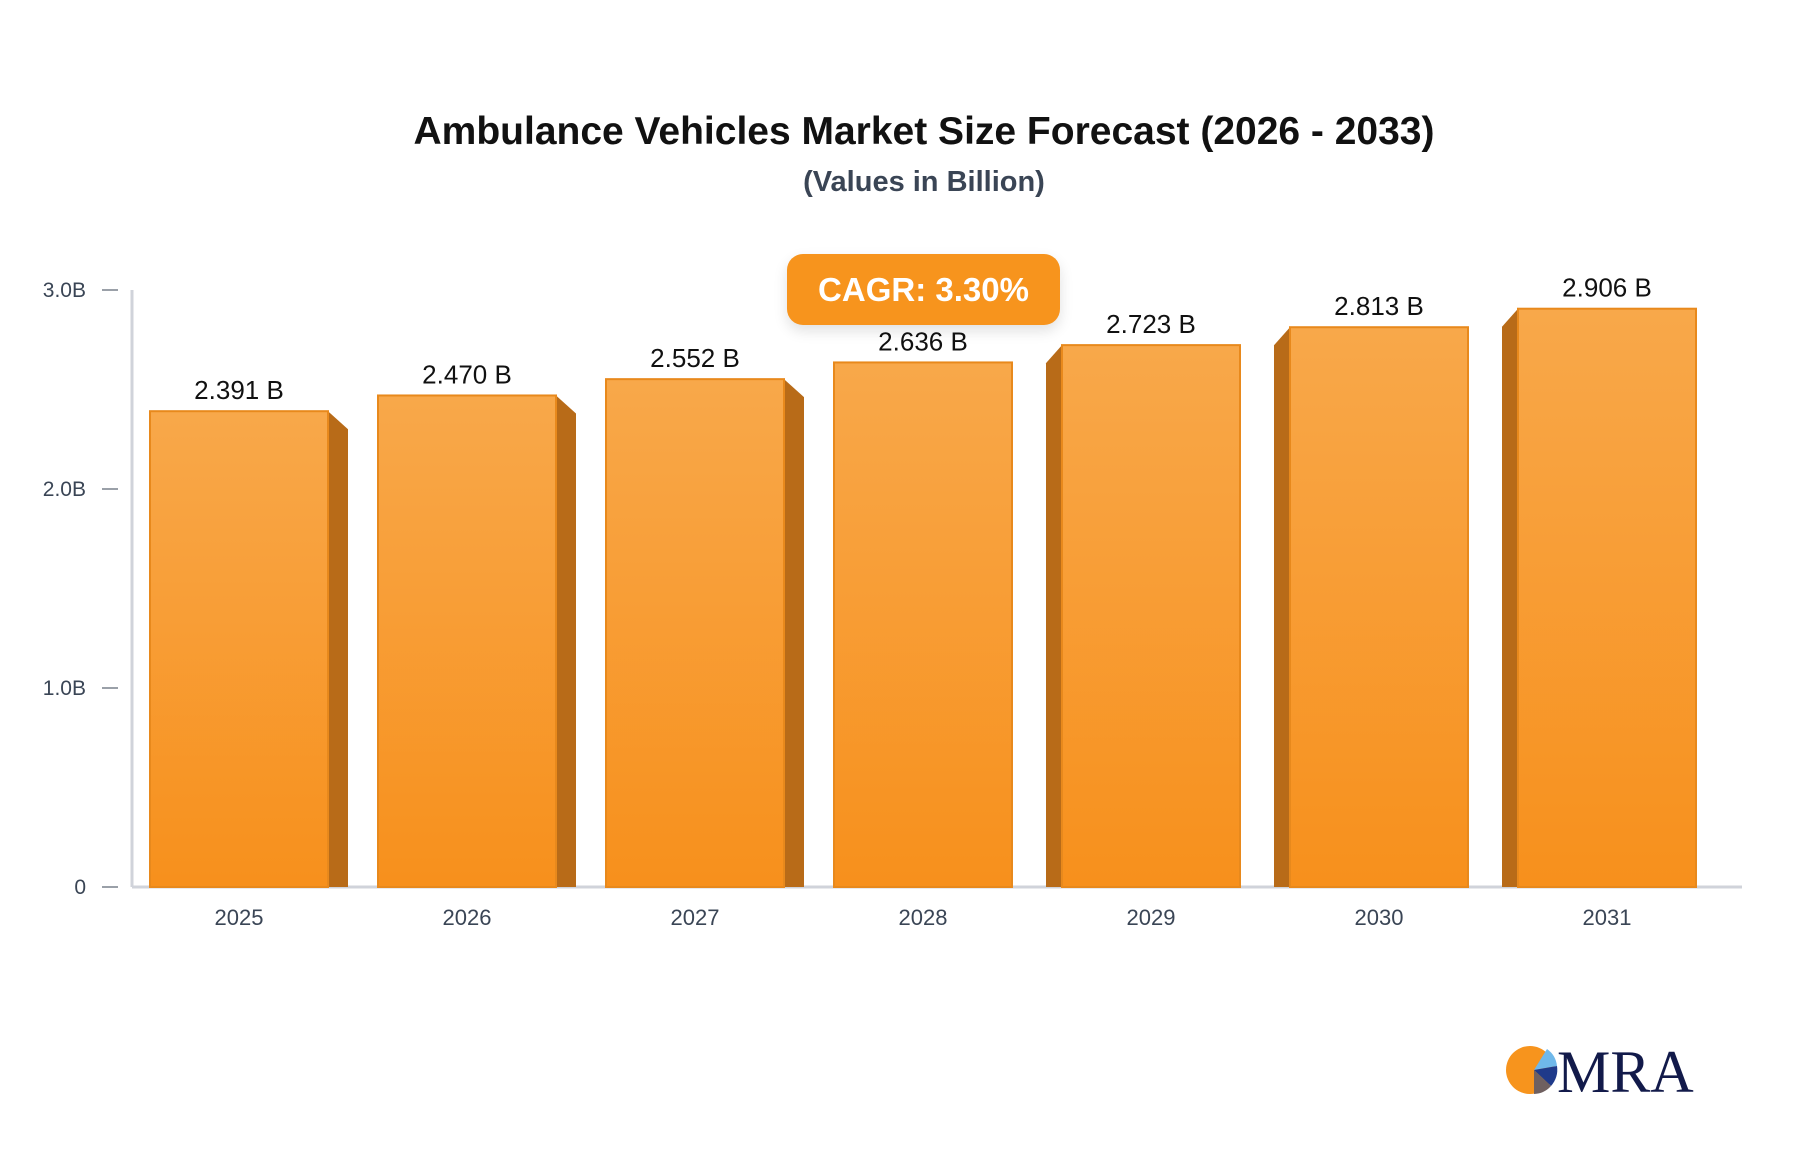  Describe the element at coordinates (1625, 1070) in the screenshot. I see `logo-text: MRA` at that location.